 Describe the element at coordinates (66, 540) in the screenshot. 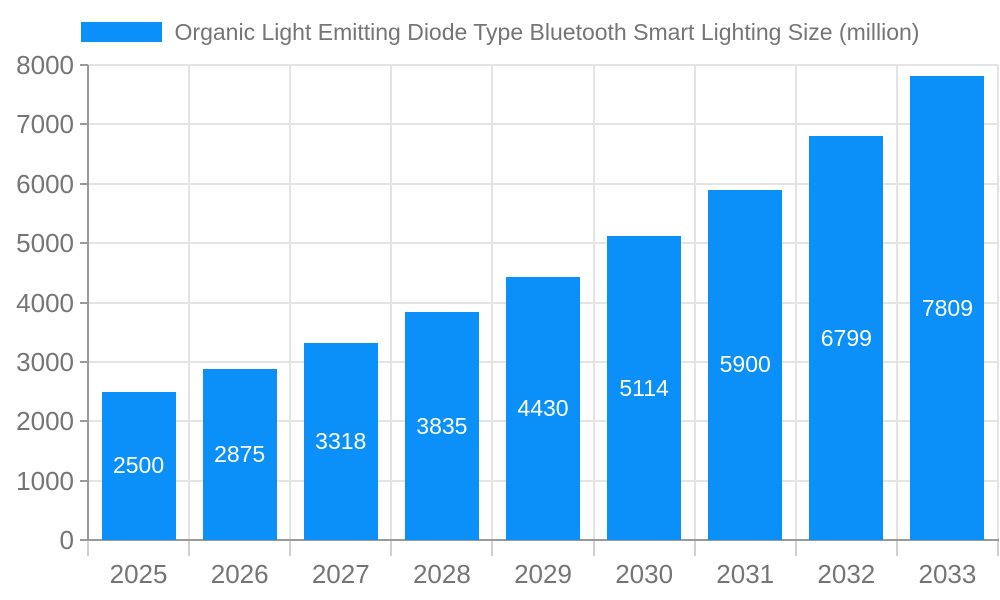

I see `y-axis-tick-label: 0` at that location.